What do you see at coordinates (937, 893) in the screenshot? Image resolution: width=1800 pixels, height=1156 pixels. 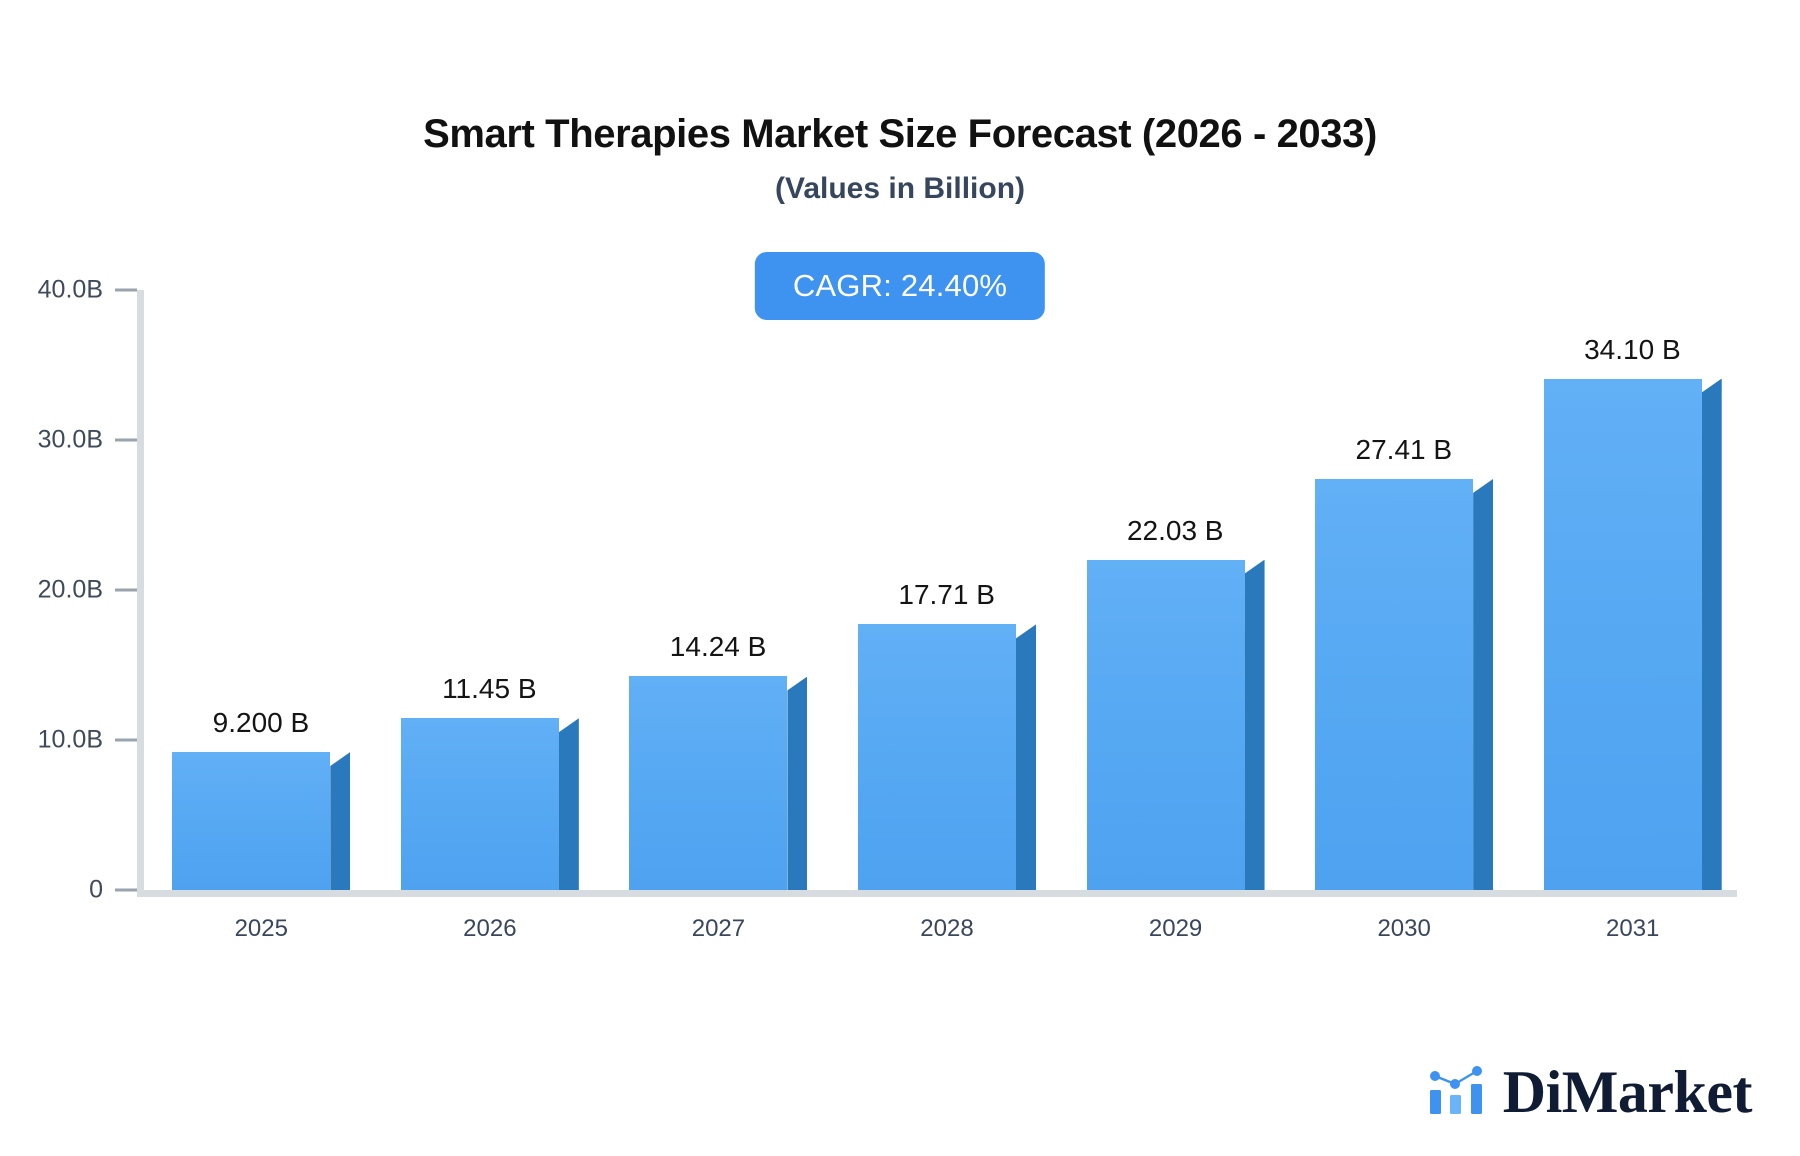 I see `x-axis-line` at bounding box center [937, 893].